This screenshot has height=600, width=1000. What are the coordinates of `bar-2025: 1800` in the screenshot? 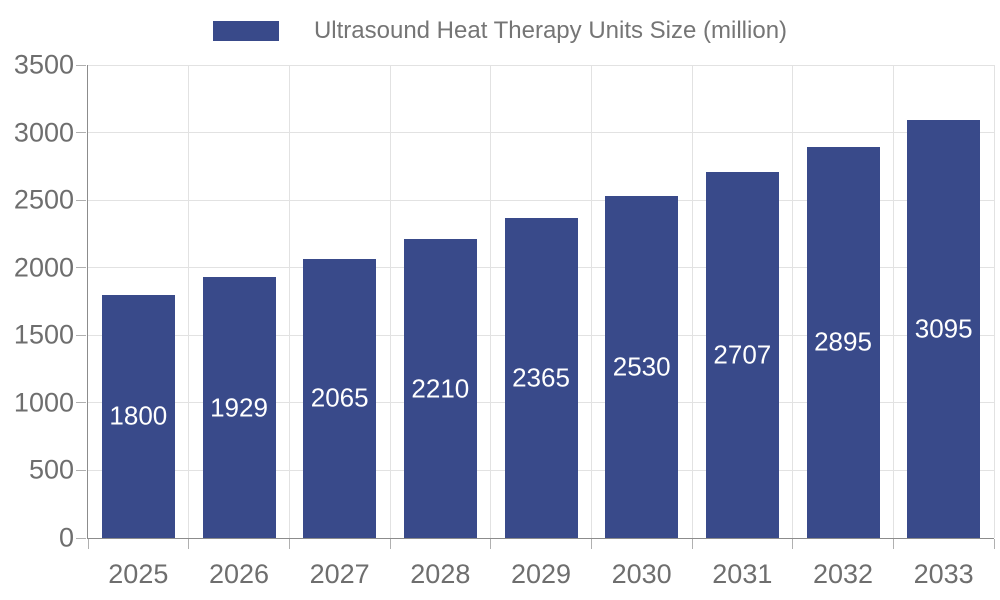 It's located at (138, 416).